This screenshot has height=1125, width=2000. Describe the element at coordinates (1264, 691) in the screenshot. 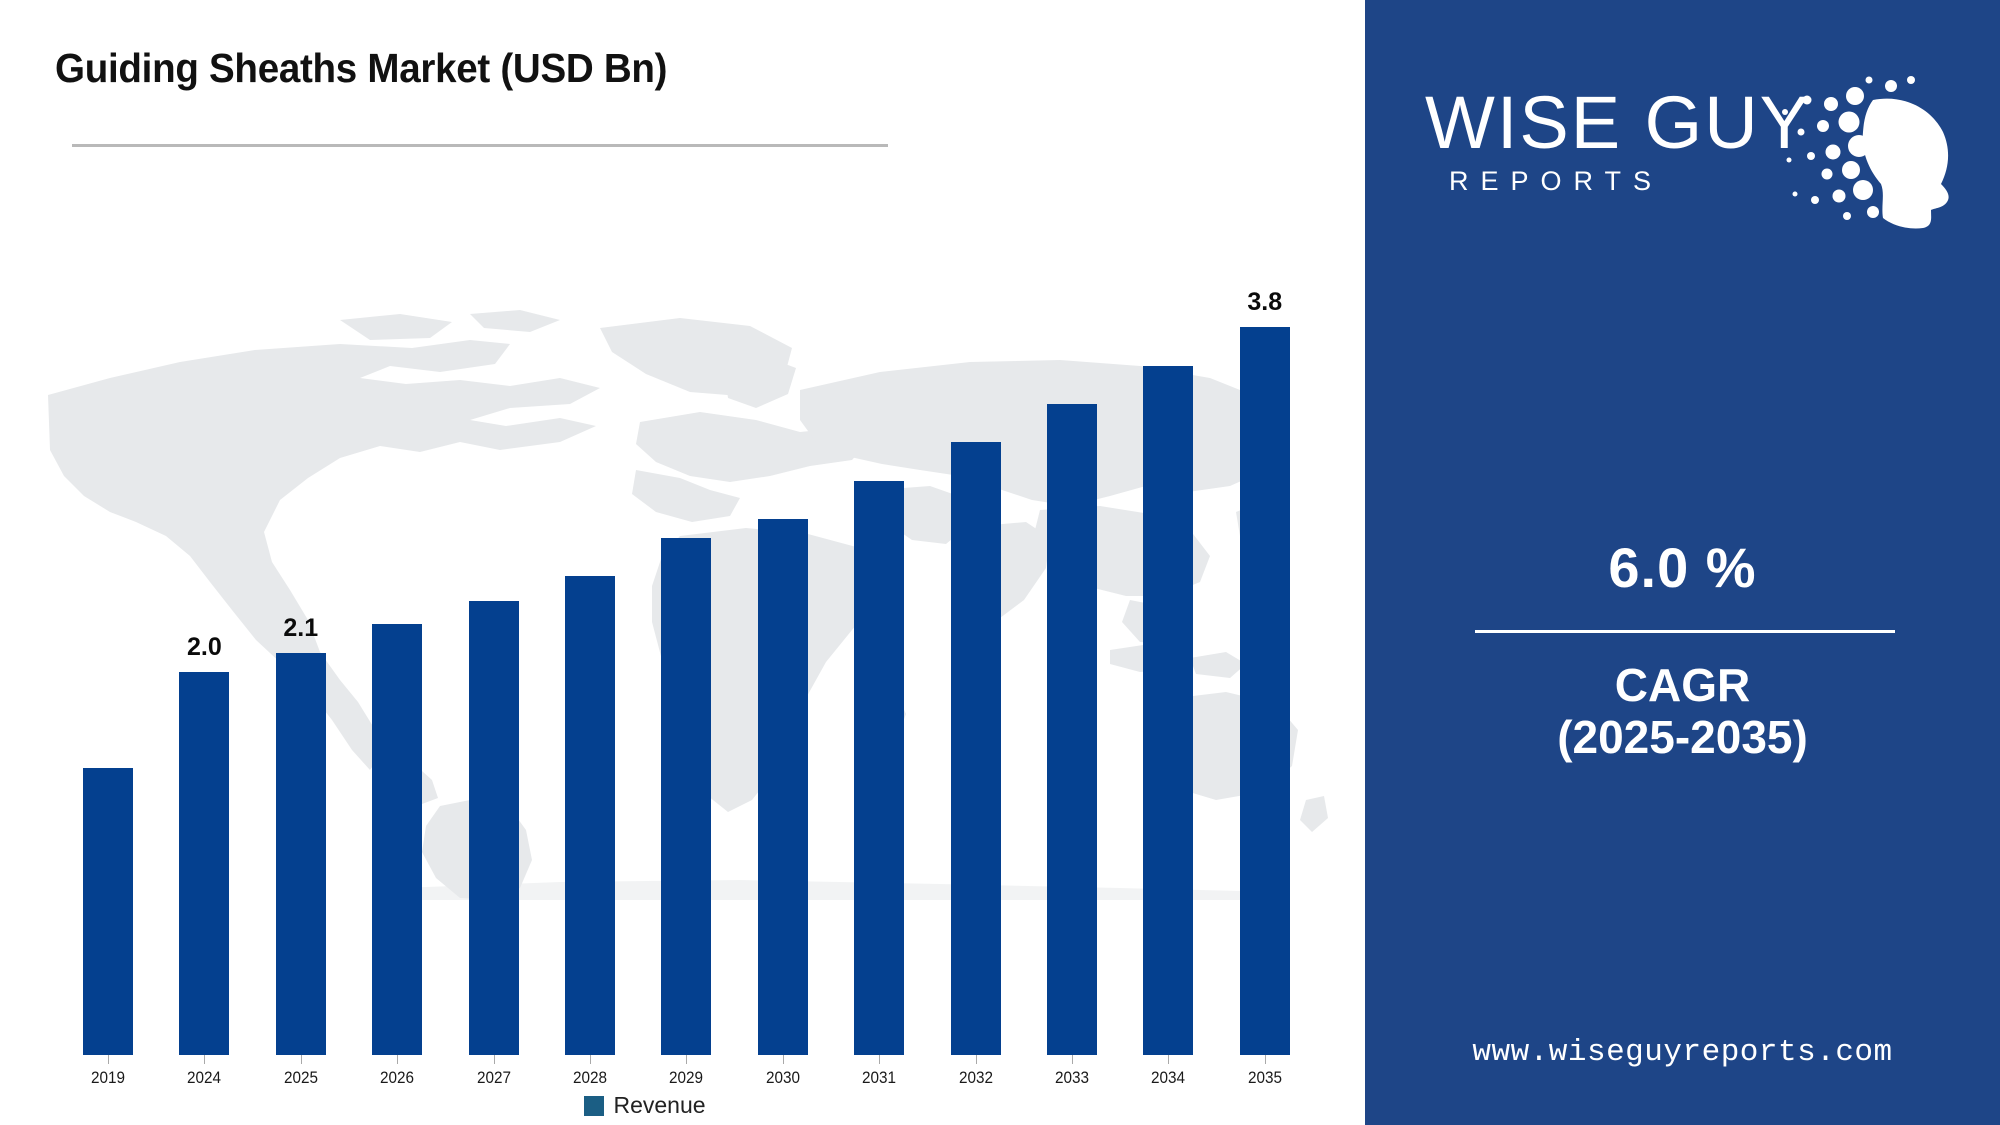

I see `bar-rect-2035` at that location.